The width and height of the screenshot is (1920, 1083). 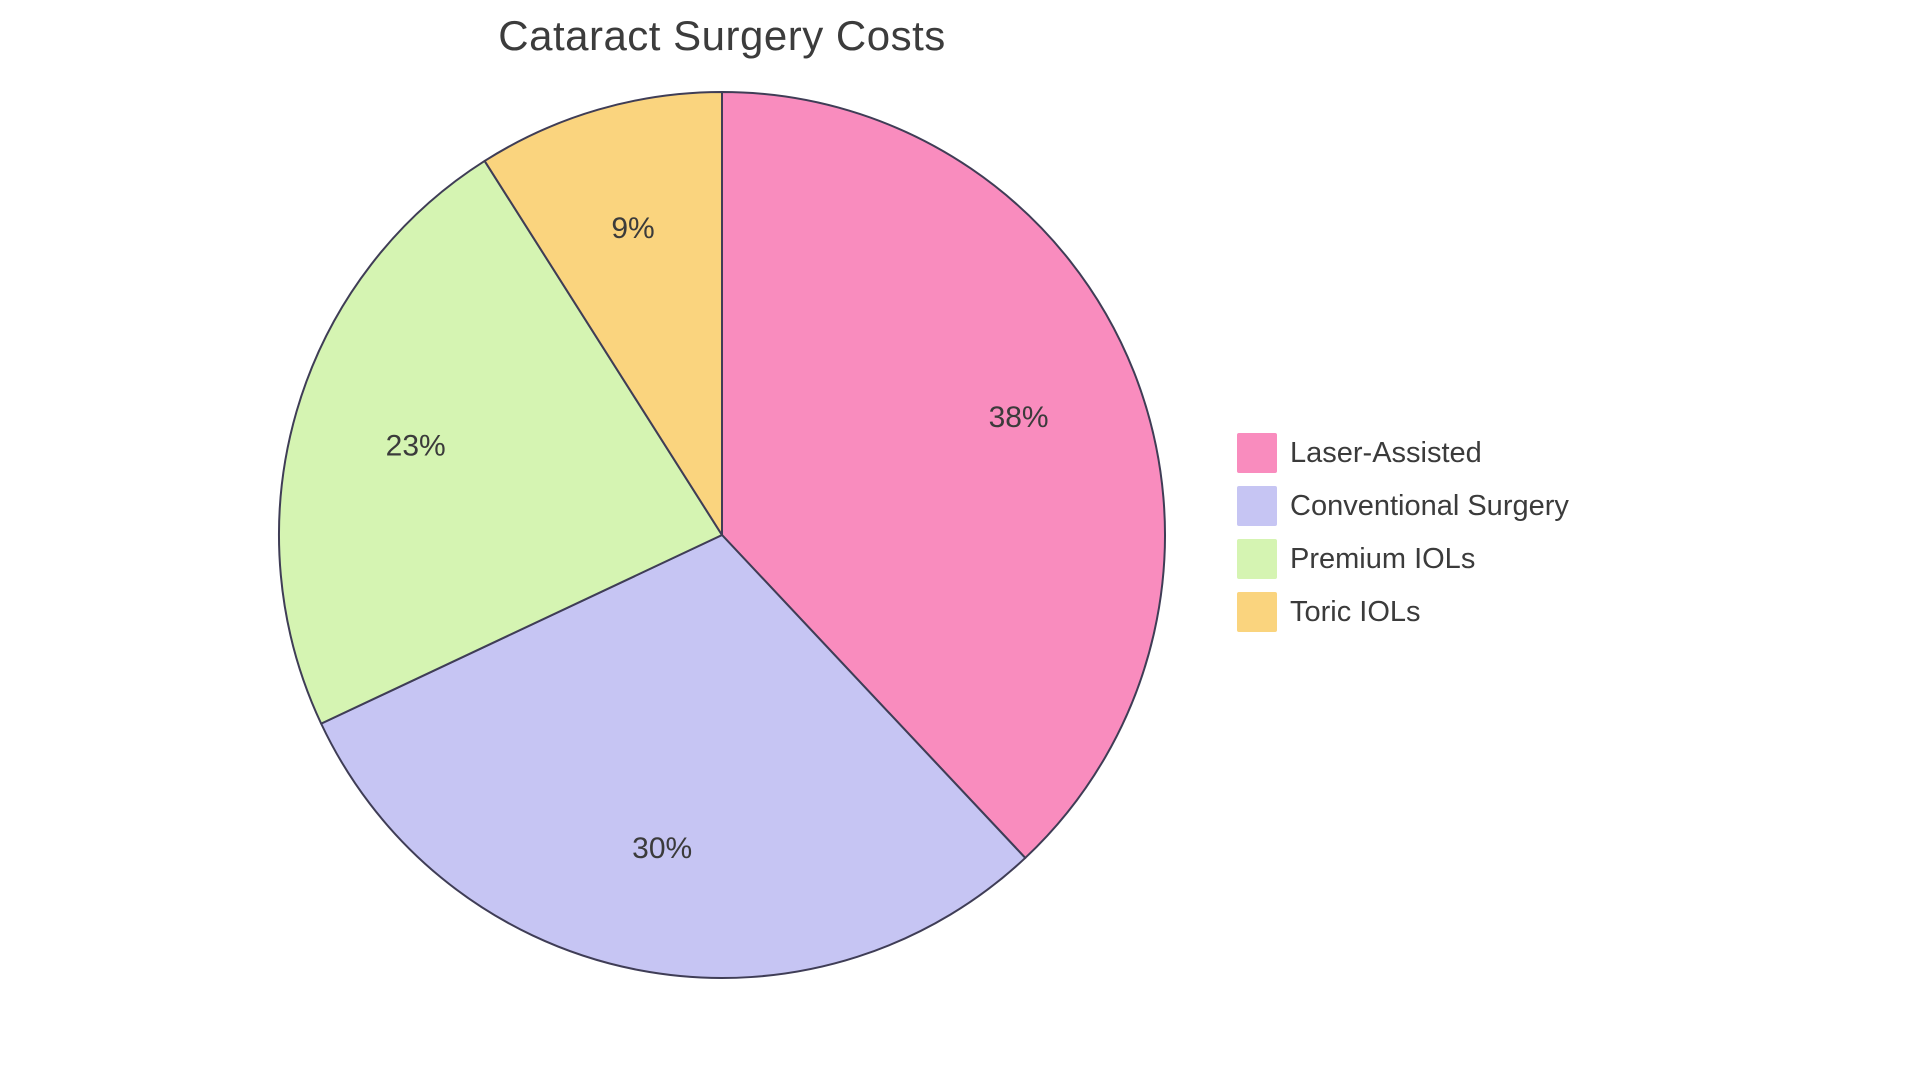 I want to click on legend-swatch-conventional-surgery, so click(x=1257, y=506).